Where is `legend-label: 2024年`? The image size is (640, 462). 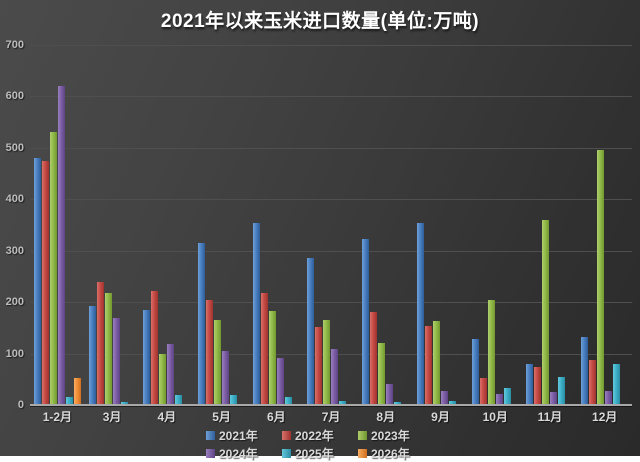 legend-label: 2024年 is located at coordinates (238, 454).